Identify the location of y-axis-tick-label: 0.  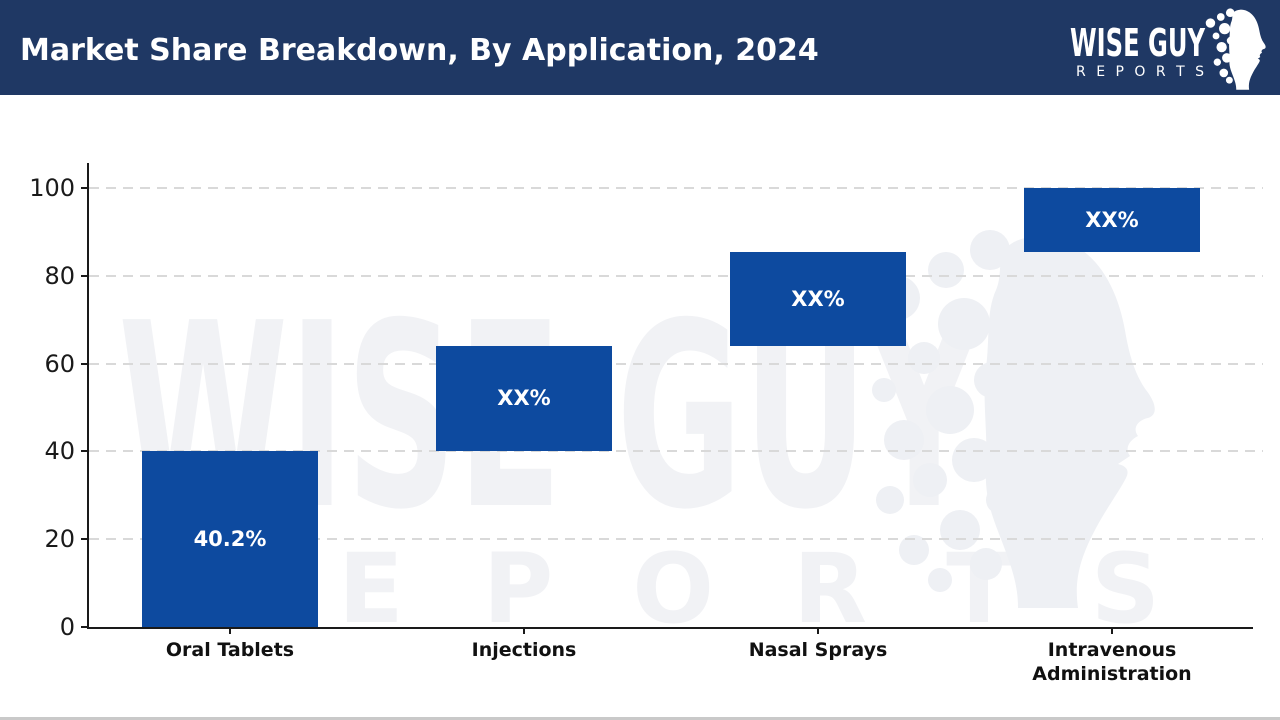
(67, 627).